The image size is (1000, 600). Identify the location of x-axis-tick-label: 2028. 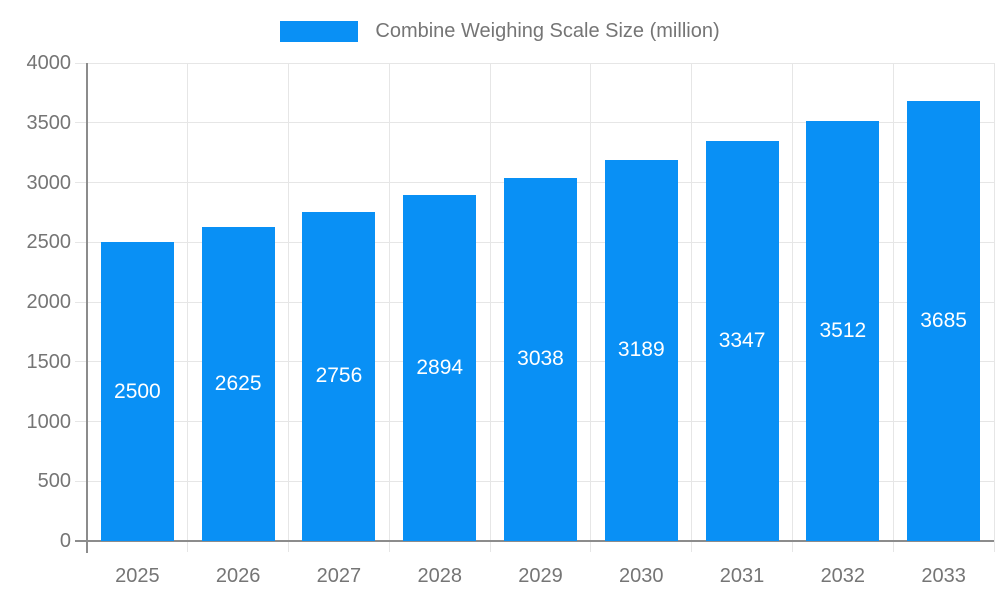
(439, 576).